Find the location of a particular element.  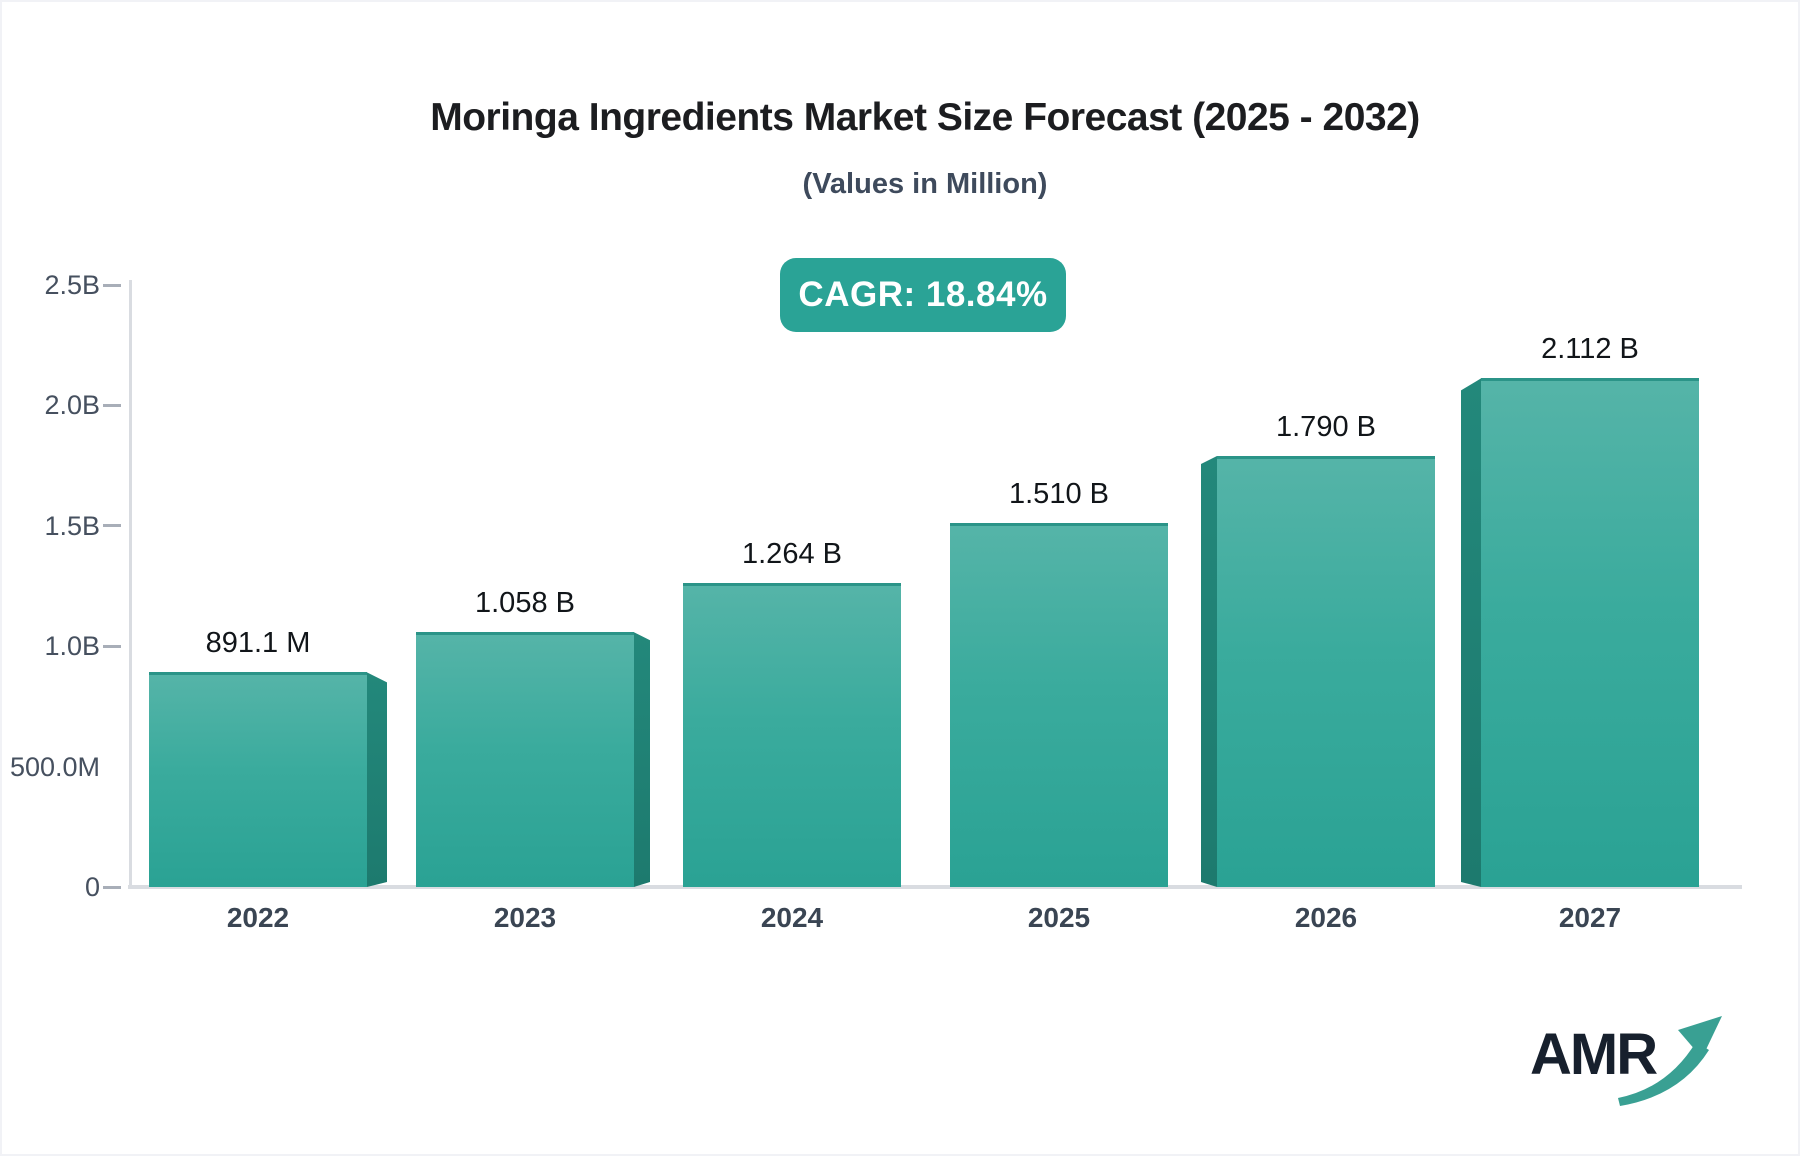

bar-2027 is located at coordinates (1590, 632).